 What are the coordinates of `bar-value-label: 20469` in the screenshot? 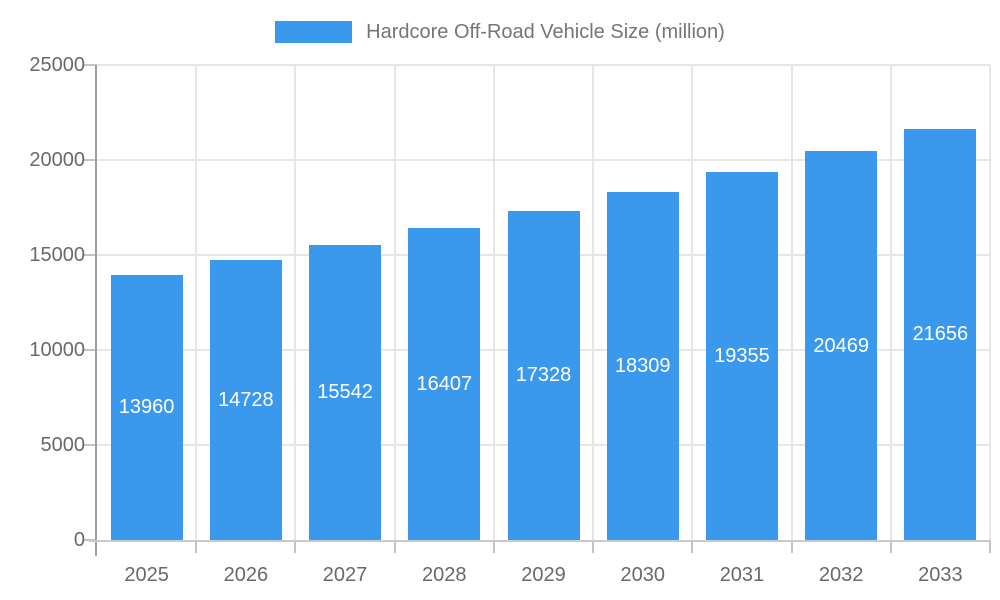 It's located at (841, 345).